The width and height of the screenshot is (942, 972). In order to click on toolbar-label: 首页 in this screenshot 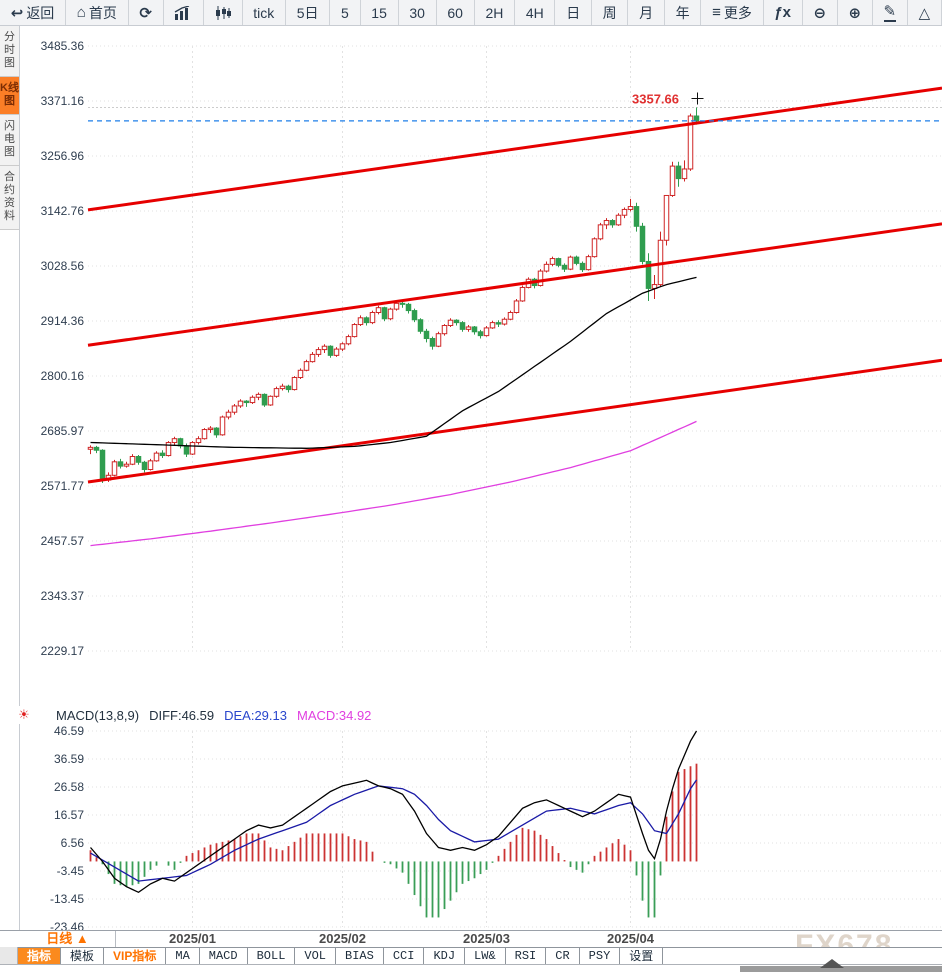, I will do `click(102, 12)`.